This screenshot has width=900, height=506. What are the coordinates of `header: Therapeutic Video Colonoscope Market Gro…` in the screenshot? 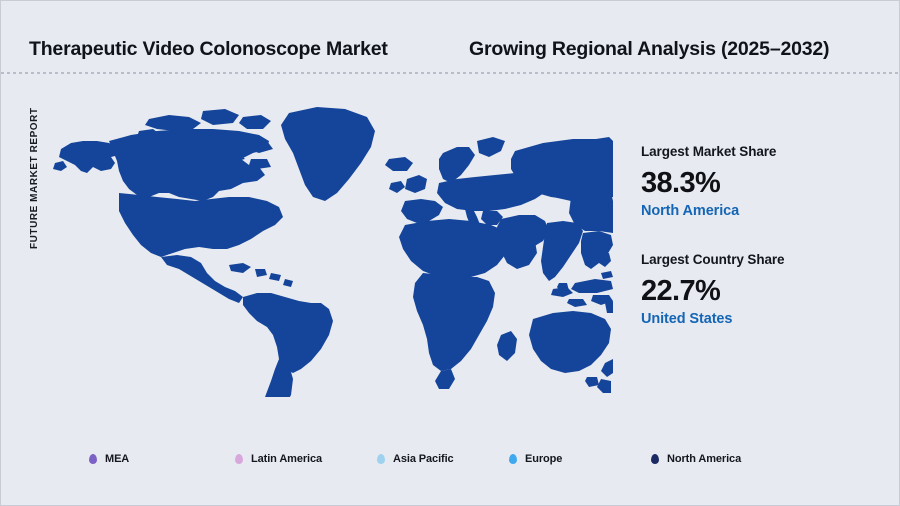 It's located at (450, 37).